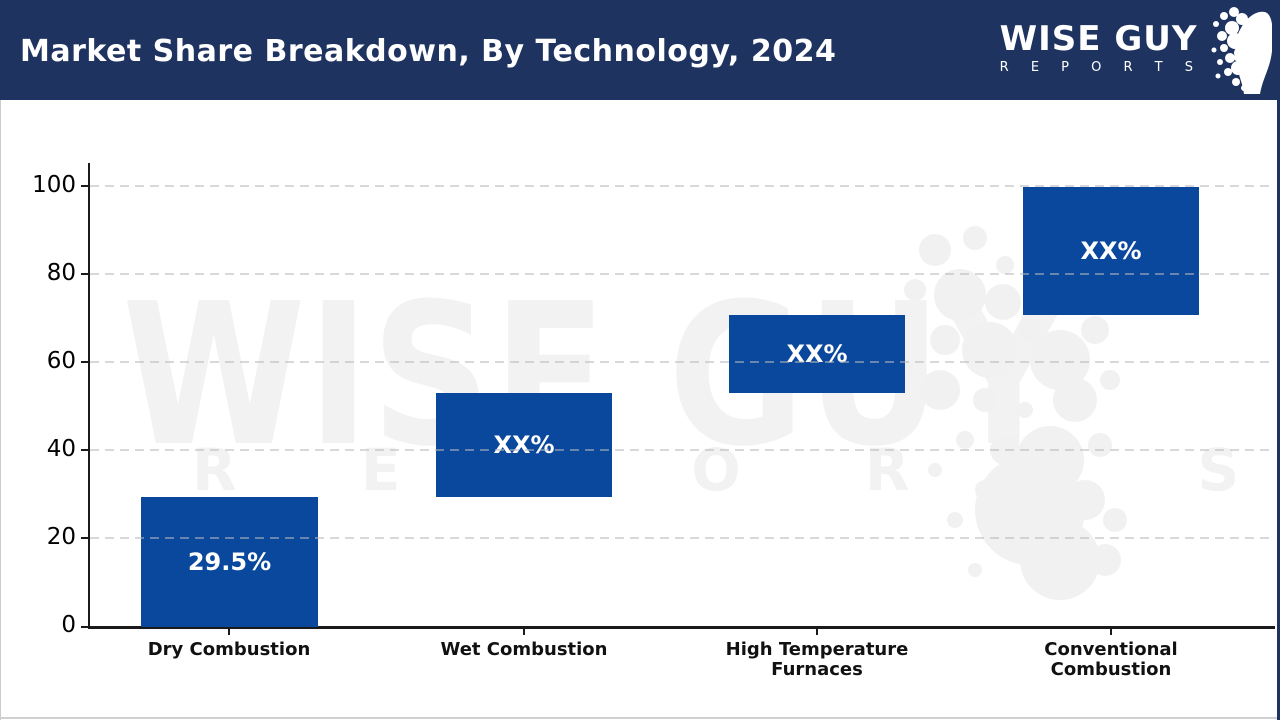 Image resolution: width=1280 pixels, height=720 pixels. I want to click on brand-logo: WISE GUY R E P O R T S, so click(1101, 48).